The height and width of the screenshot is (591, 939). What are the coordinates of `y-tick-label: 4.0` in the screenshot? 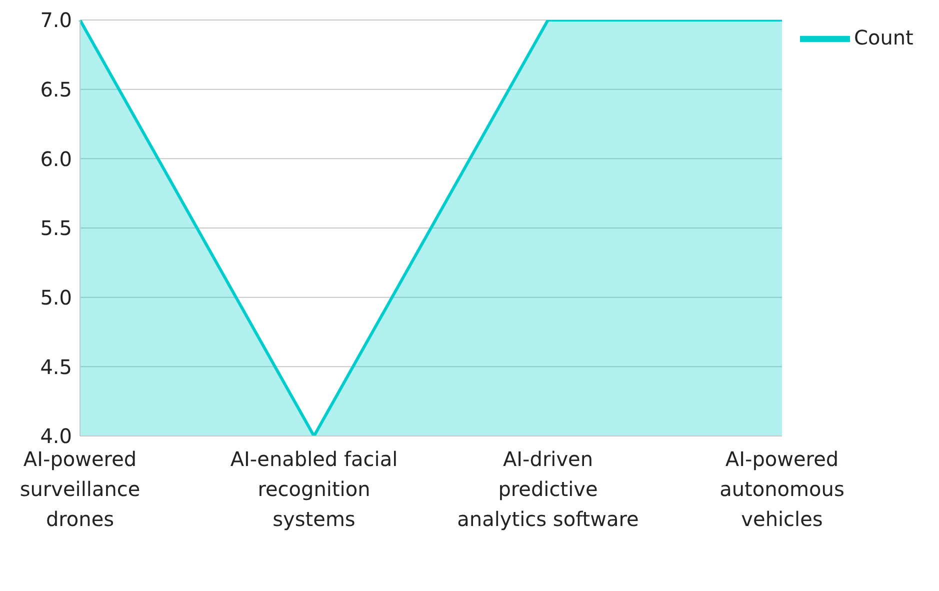 It's located at (56, 436).